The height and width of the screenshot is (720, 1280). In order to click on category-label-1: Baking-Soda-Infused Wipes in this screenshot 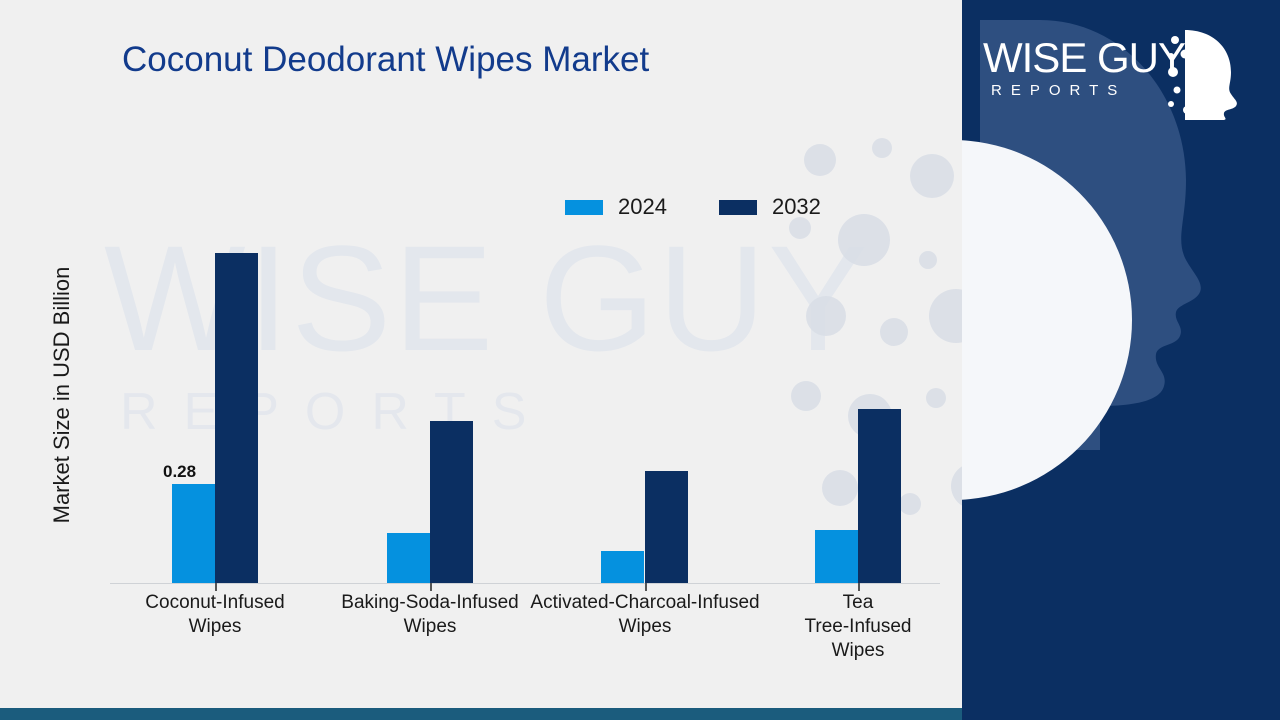, I will do `click(430, 614)`.